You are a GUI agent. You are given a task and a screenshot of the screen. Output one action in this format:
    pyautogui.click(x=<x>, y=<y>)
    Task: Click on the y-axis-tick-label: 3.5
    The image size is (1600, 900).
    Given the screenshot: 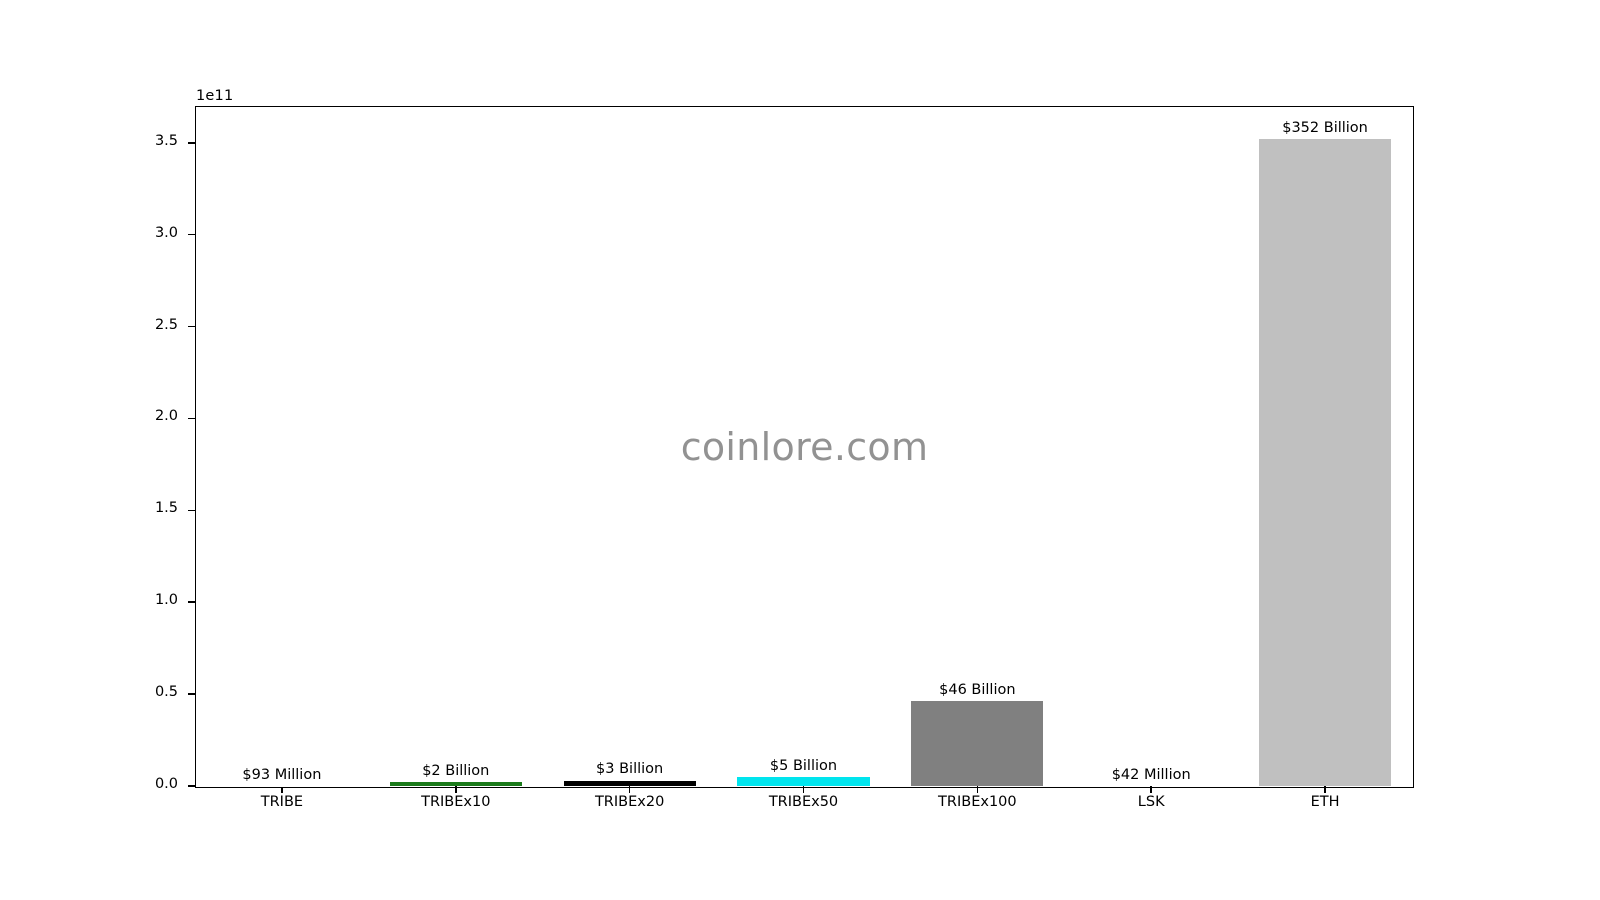 What is the action you would take?
    pyautogui.click(x=166, y=140)
    